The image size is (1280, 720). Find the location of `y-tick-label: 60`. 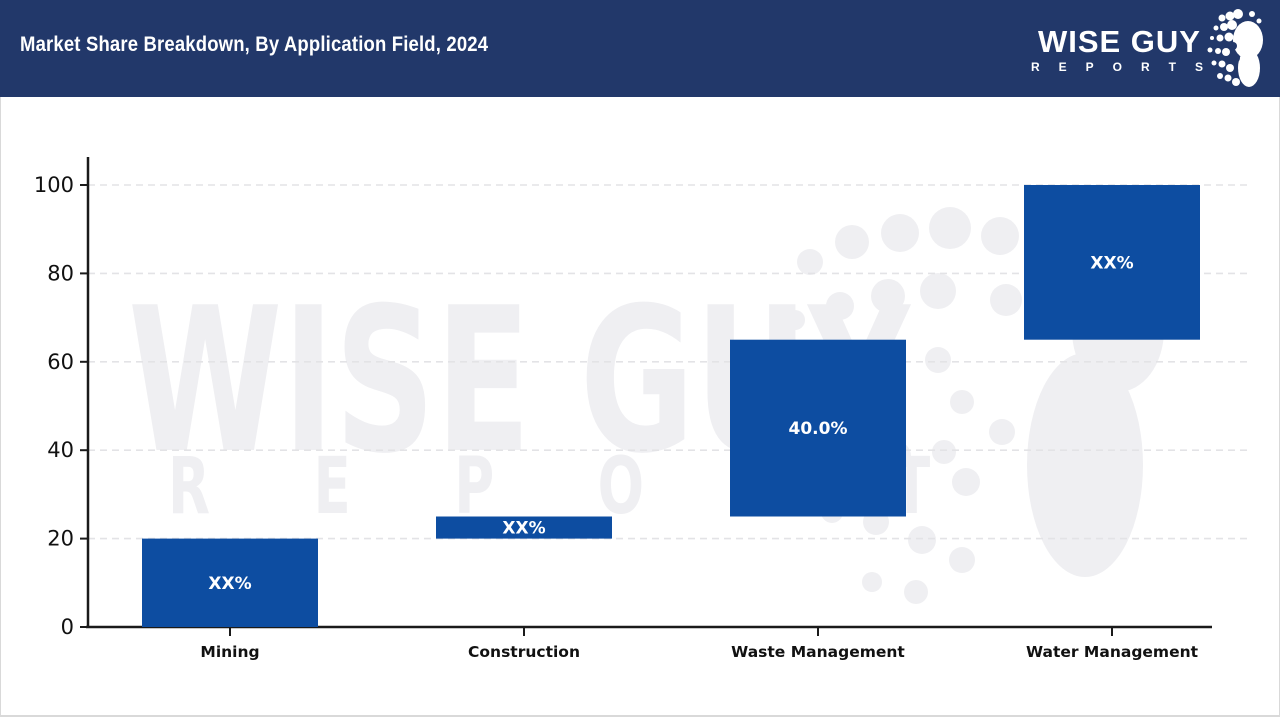

y-tick-label: 60 is located at coordinates (60, 362).